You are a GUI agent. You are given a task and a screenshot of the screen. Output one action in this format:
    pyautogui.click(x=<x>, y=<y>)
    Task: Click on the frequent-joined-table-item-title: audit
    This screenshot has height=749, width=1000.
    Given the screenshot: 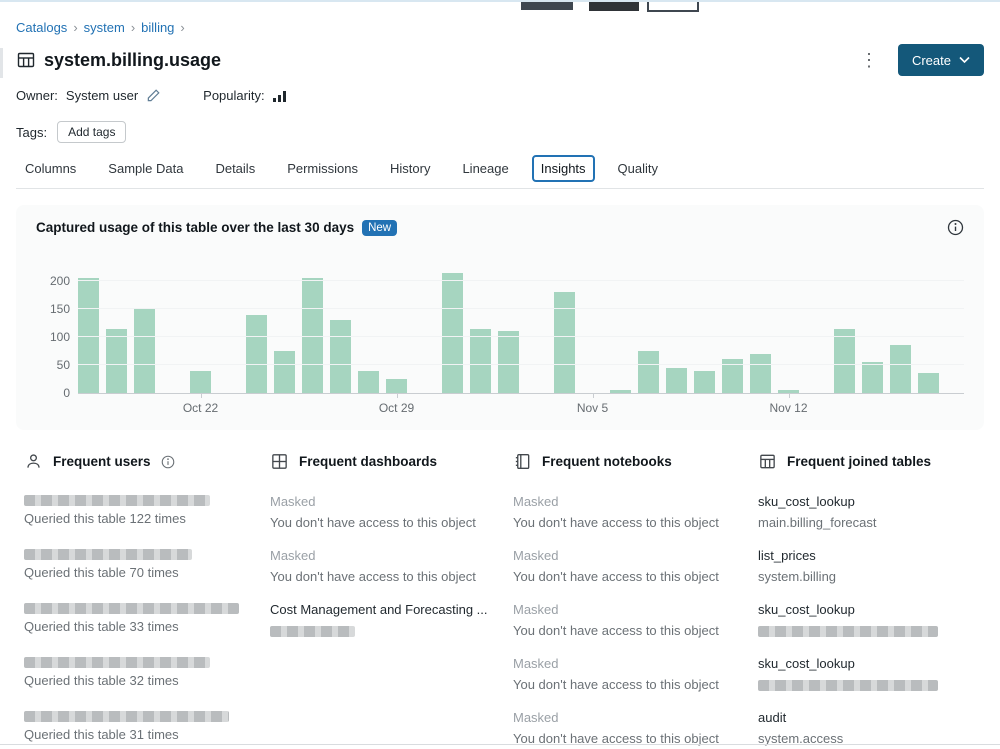 What is the action you would take?
    pyautogui.click(x=772, y=717)
    